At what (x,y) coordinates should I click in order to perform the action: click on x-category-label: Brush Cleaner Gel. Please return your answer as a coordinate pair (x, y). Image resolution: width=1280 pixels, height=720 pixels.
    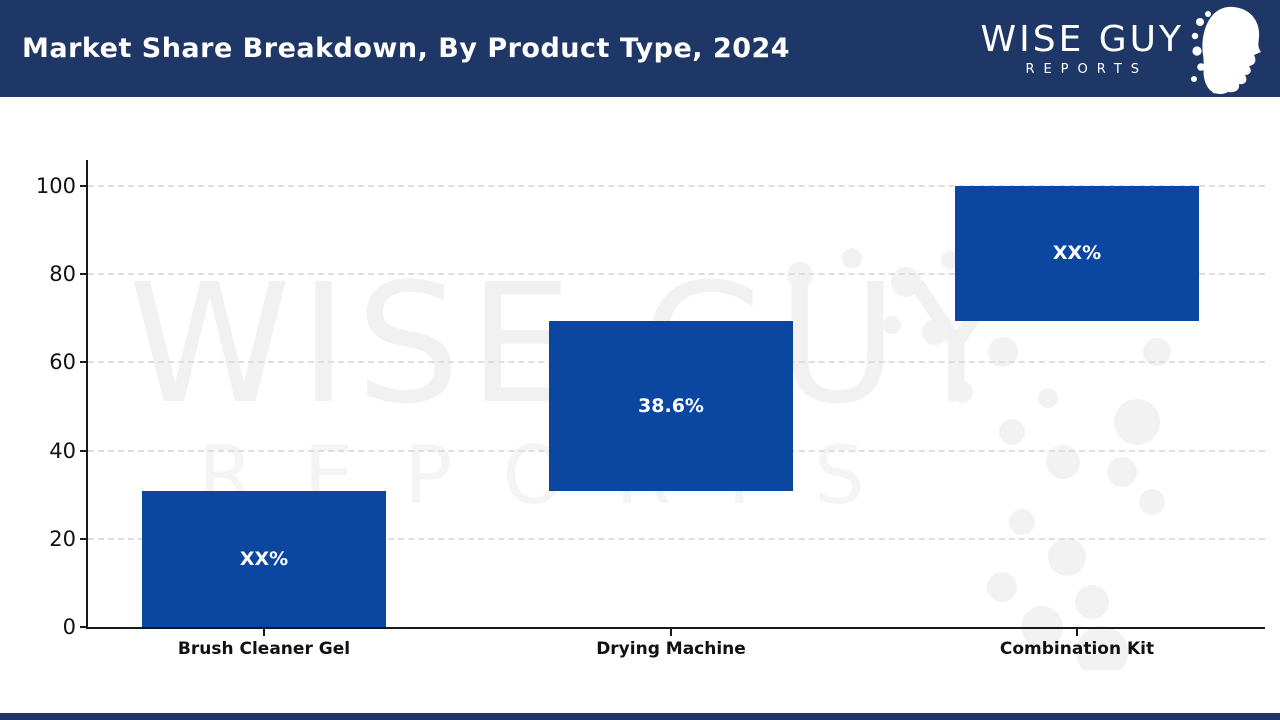
    Looking at the image, I should click on (264, 649).